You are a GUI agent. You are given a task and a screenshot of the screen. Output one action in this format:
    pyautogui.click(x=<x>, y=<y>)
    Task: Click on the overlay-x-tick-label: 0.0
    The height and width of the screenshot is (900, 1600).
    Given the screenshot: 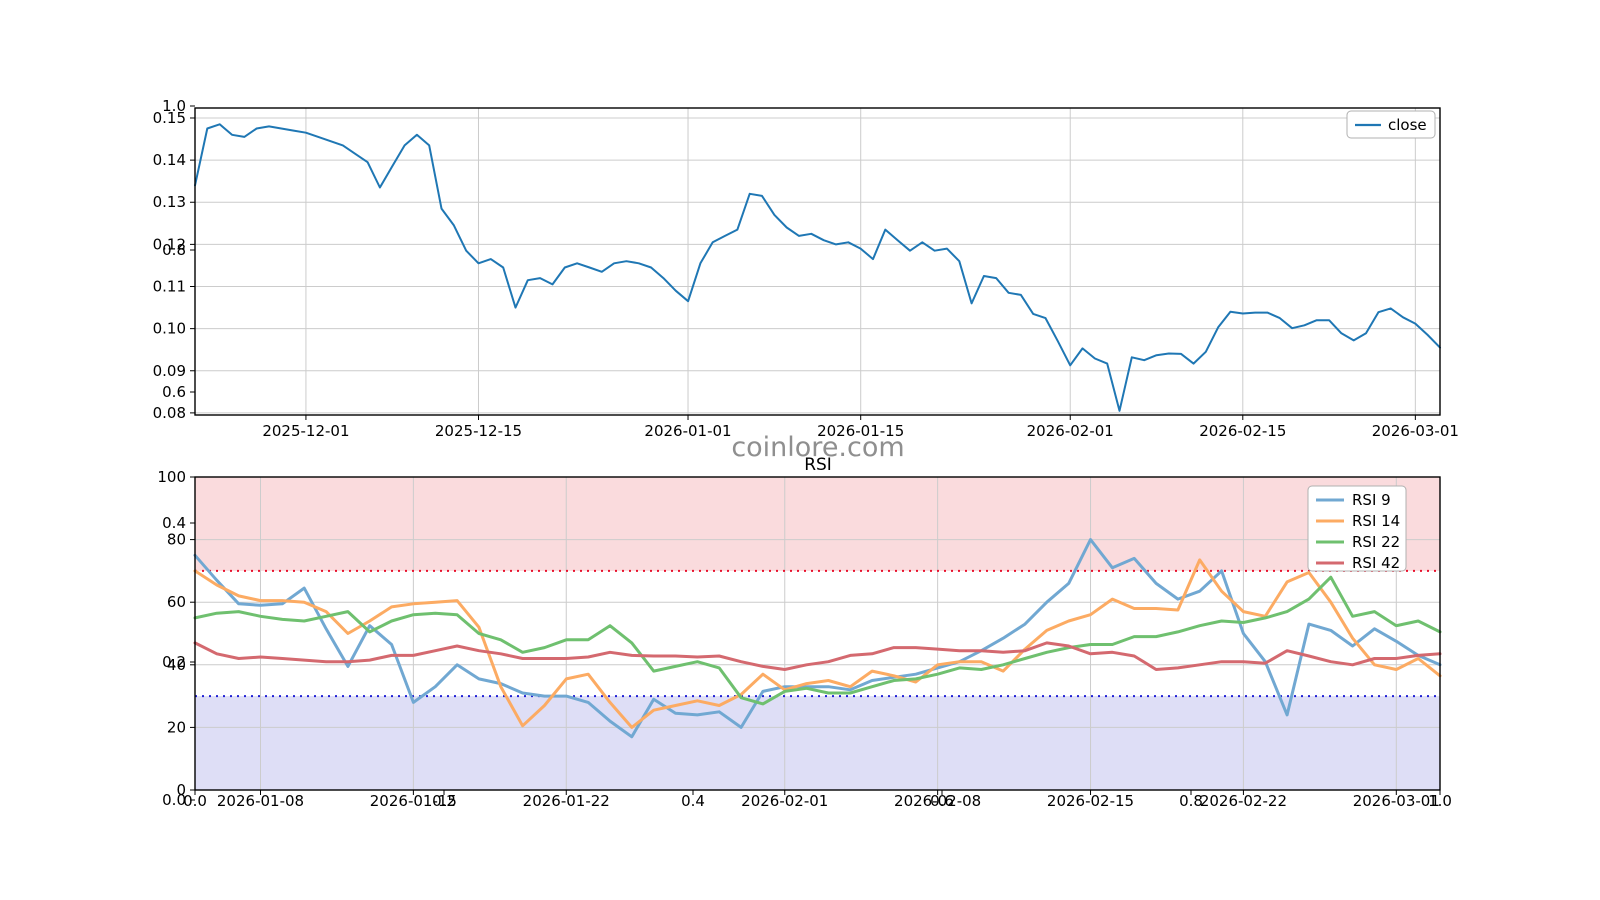 What is the action you would take?
    pyautogui.click(x=195, y=801)
    